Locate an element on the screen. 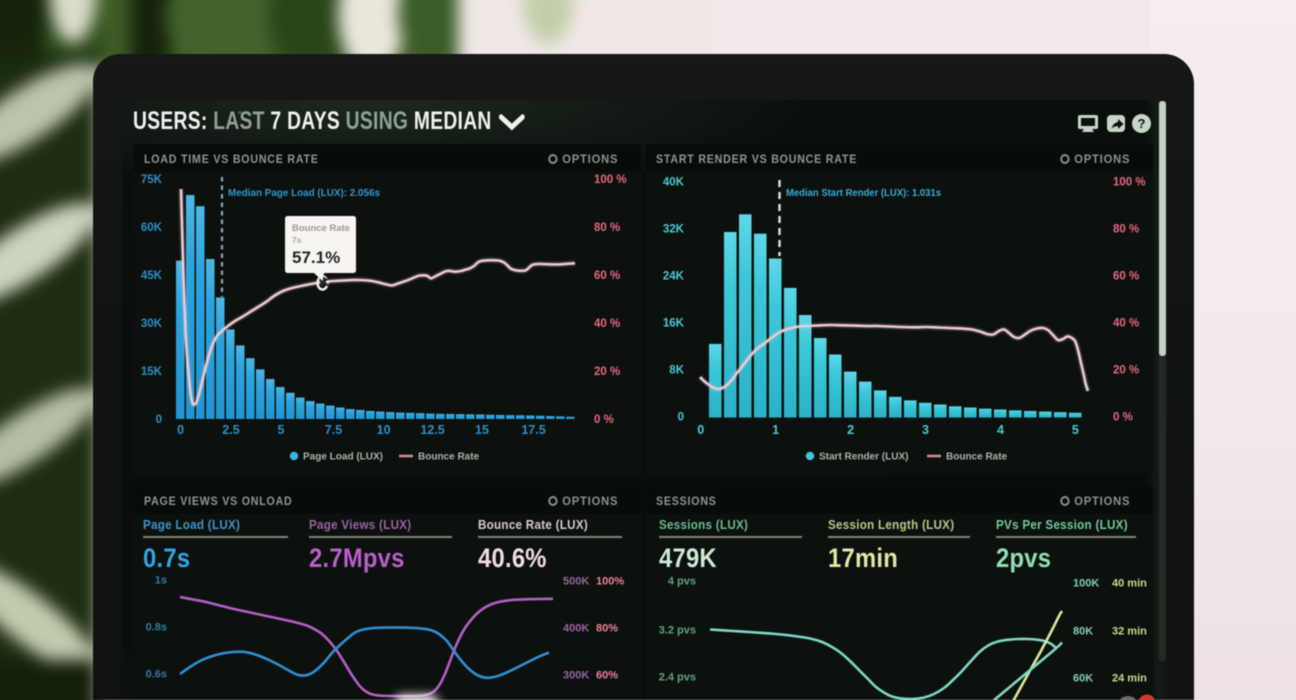 The width and height of the screenshot is (1296, 700). svg-text: 12.5 is located at coordinates (432, 430).